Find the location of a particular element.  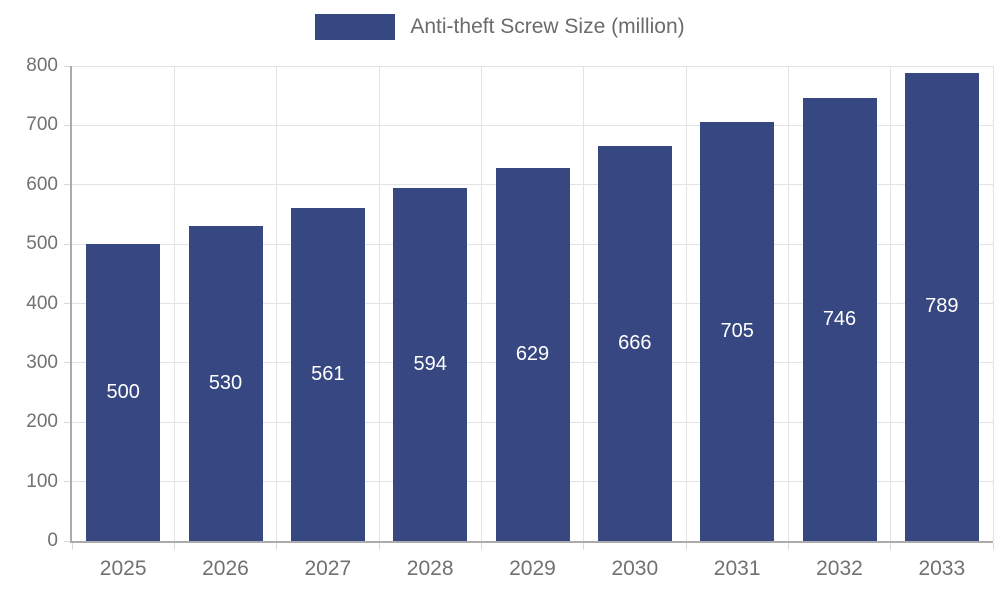

bar-value-label: 594 is located at coordinates (430, 364).